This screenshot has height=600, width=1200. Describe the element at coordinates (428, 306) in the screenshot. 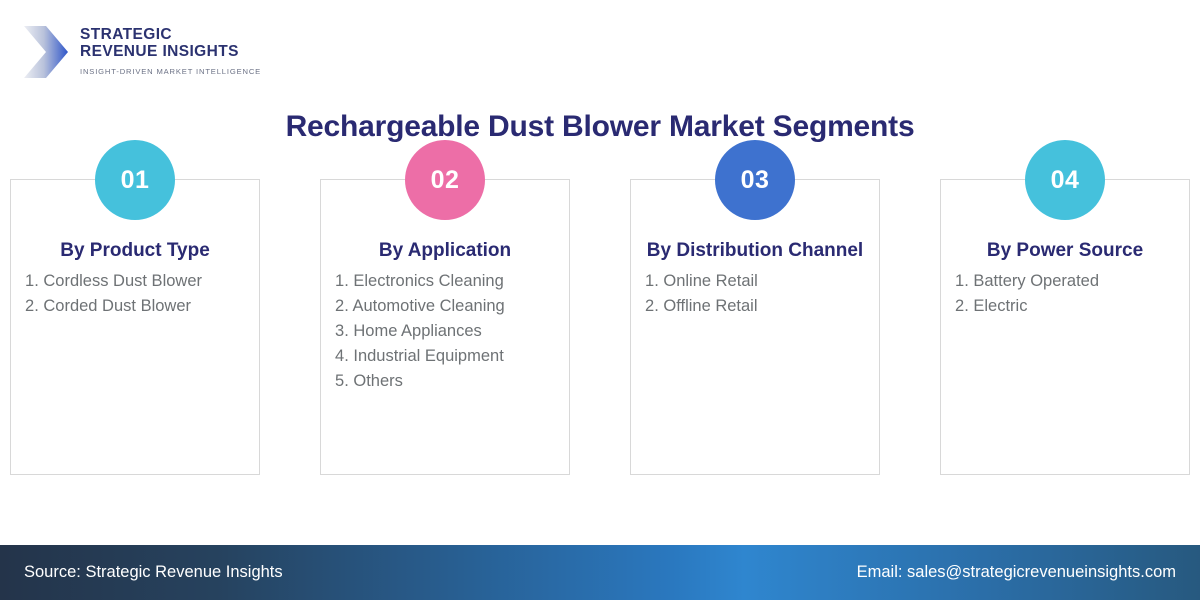

I see `list-item: Automotive Cleaning` at that location.